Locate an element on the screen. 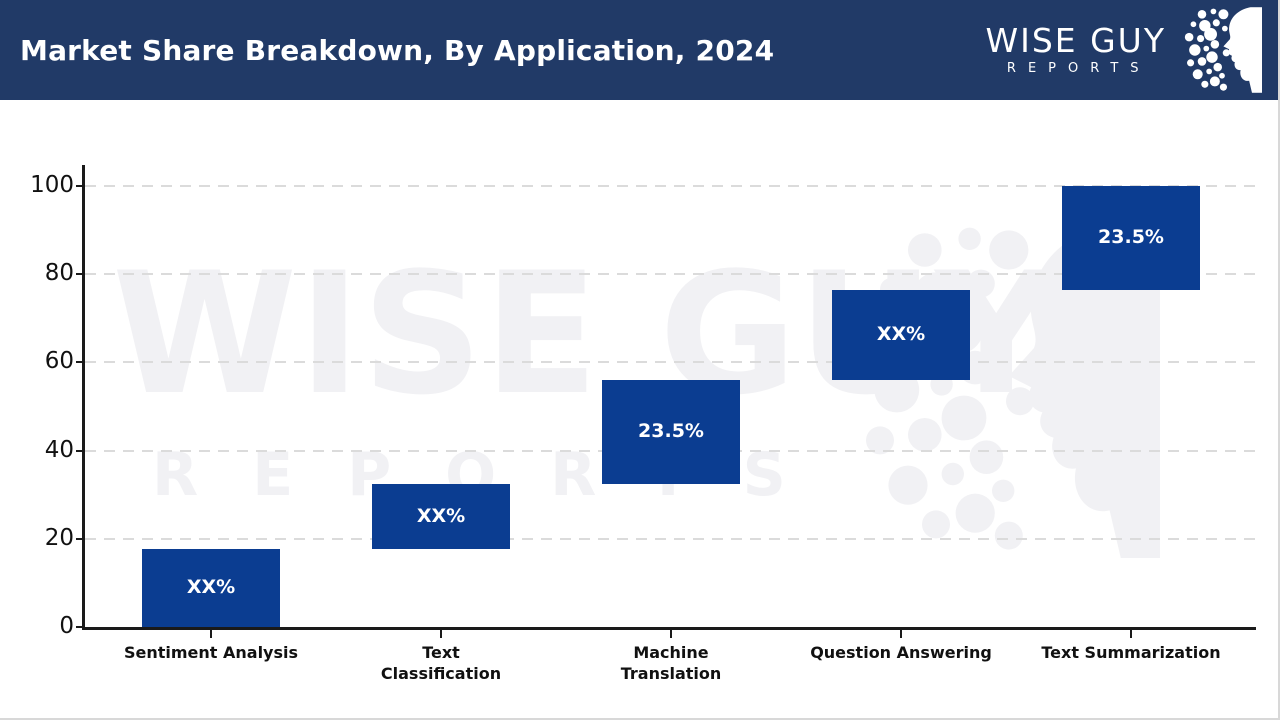 The width and height of the screenshot is (1280, 720). x-axis-label-line: Sentiment Analysis is located at coordinates (211, 652).